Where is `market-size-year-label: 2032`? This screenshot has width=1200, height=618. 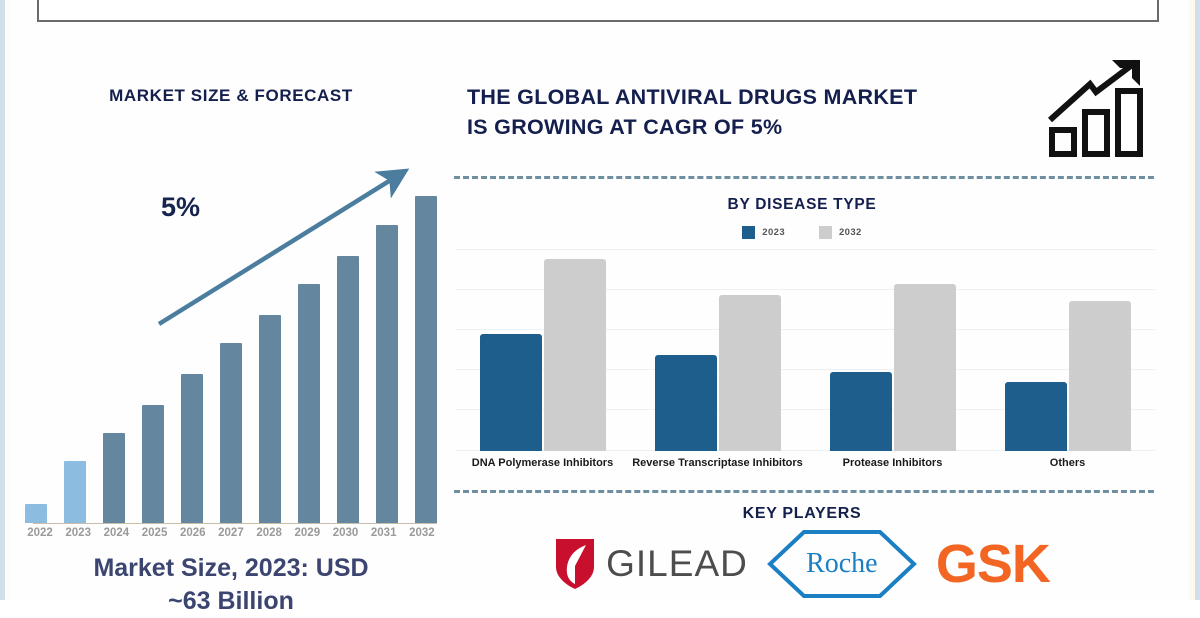
market-size-year-label: 2032 is located at coordinates (422, 533).